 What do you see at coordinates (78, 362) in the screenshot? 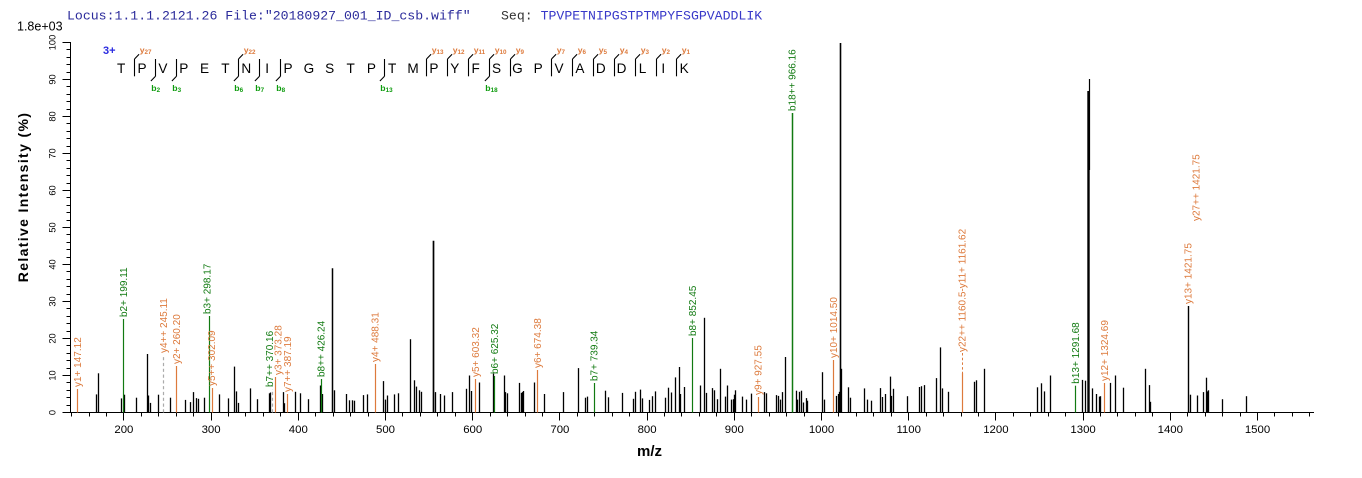
I see `svg-text: y1+ 147.12` at bounding box center [78, 362].